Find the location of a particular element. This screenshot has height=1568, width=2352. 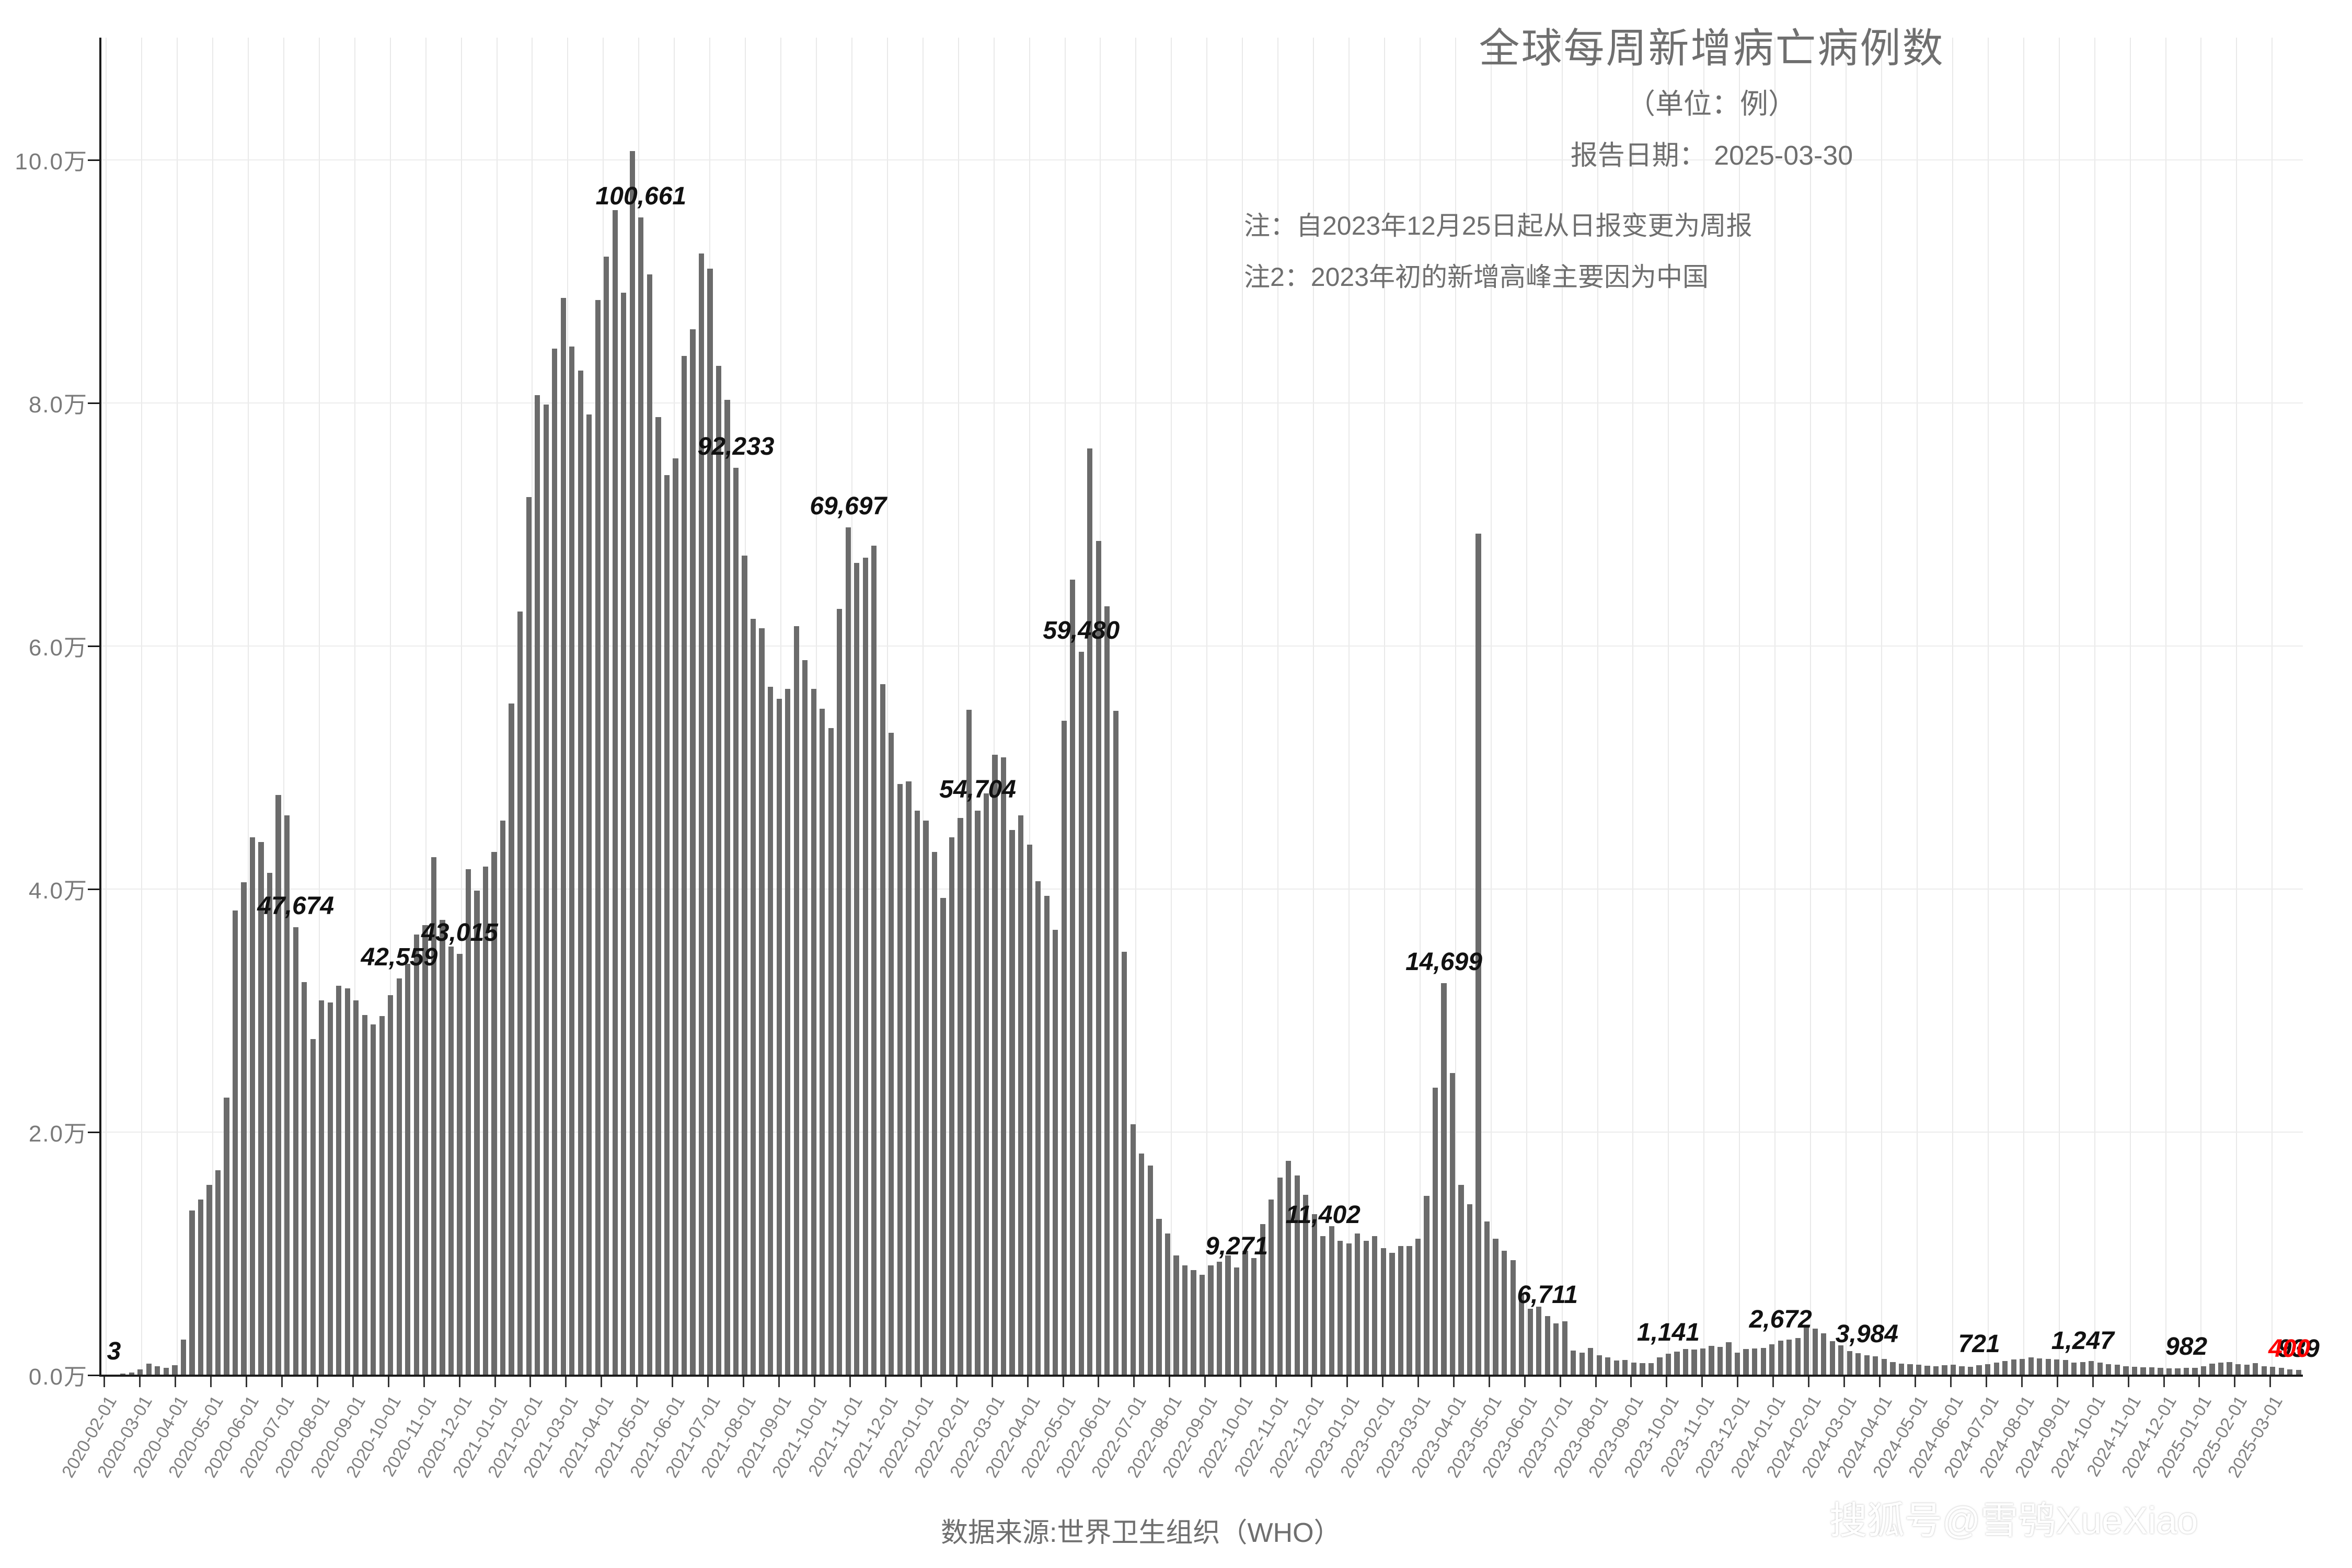

data-point-label: 9,271 is located at coordinates (1237, 1246).